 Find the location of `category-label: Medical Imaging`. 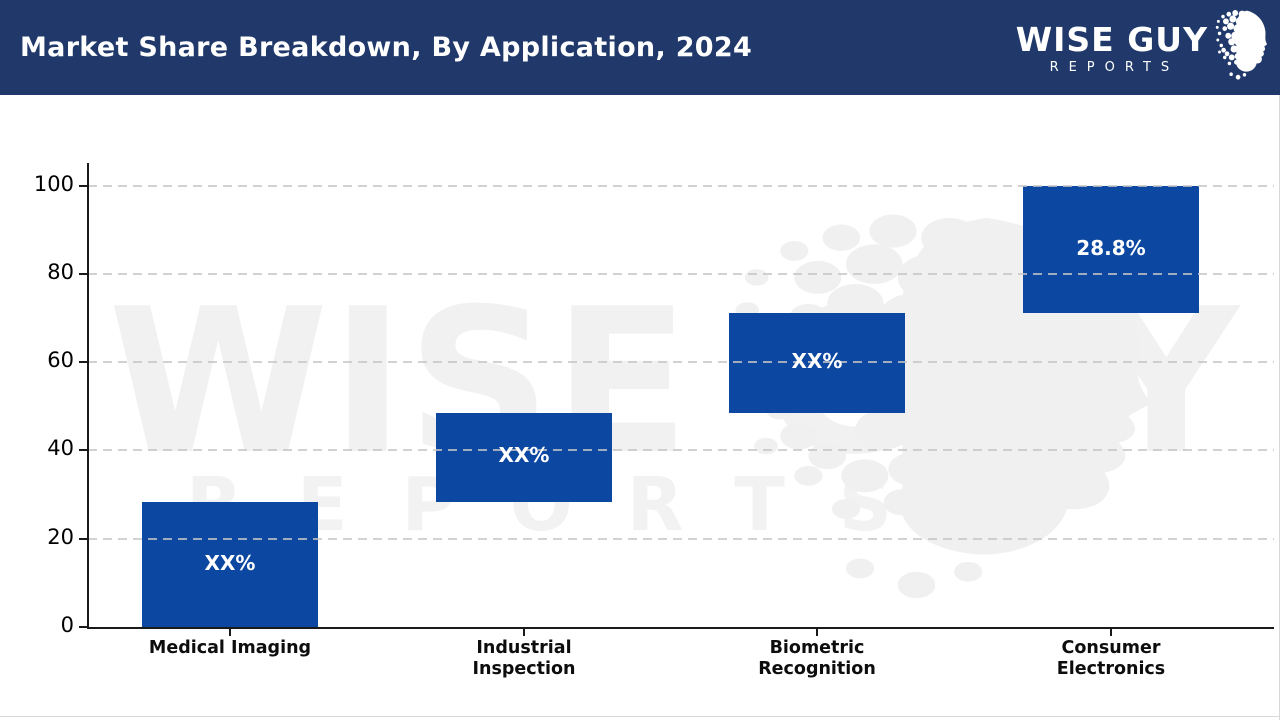

category-label: Medical Imaging is located at coordinates (230, 648).